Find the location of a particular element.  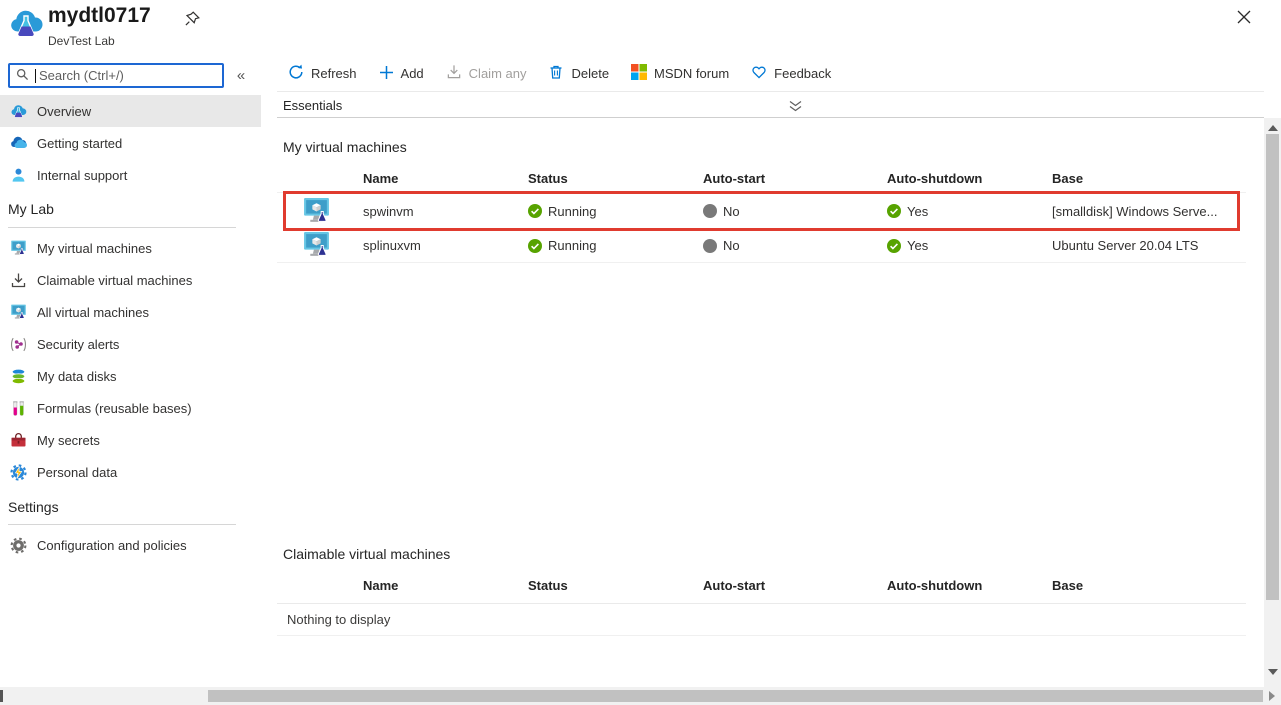

sidebar-item-personal-data: Personal data is located at coordinates (130, 472).